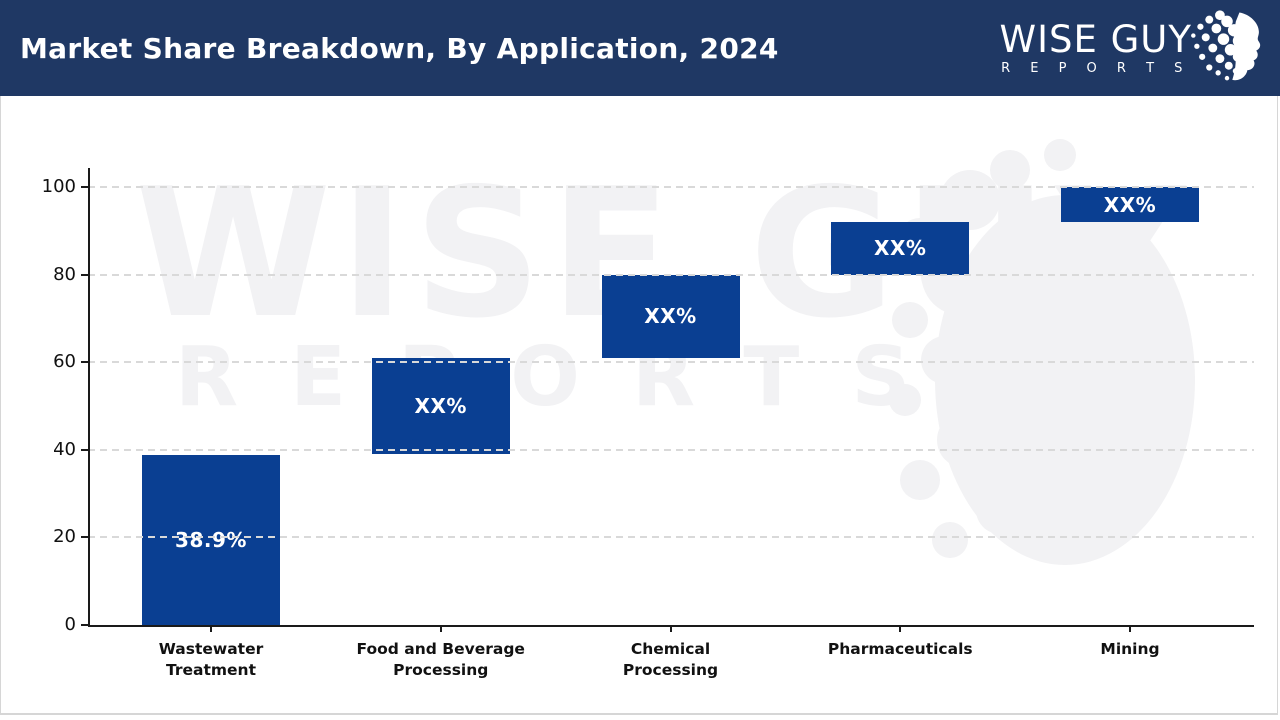 The width and height of the screenshot is (1280, 720). I want to click on watermark-reports: REPORTS, so click(569, 377).